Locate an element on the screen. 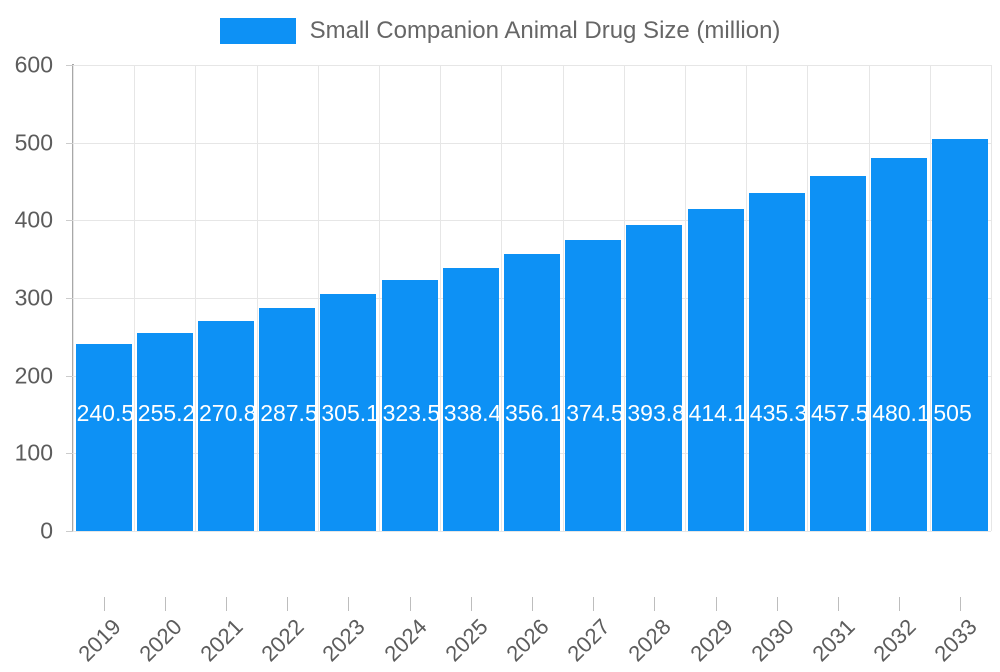  bar-value-label: 435.3 is located at coordinates (777, 412).